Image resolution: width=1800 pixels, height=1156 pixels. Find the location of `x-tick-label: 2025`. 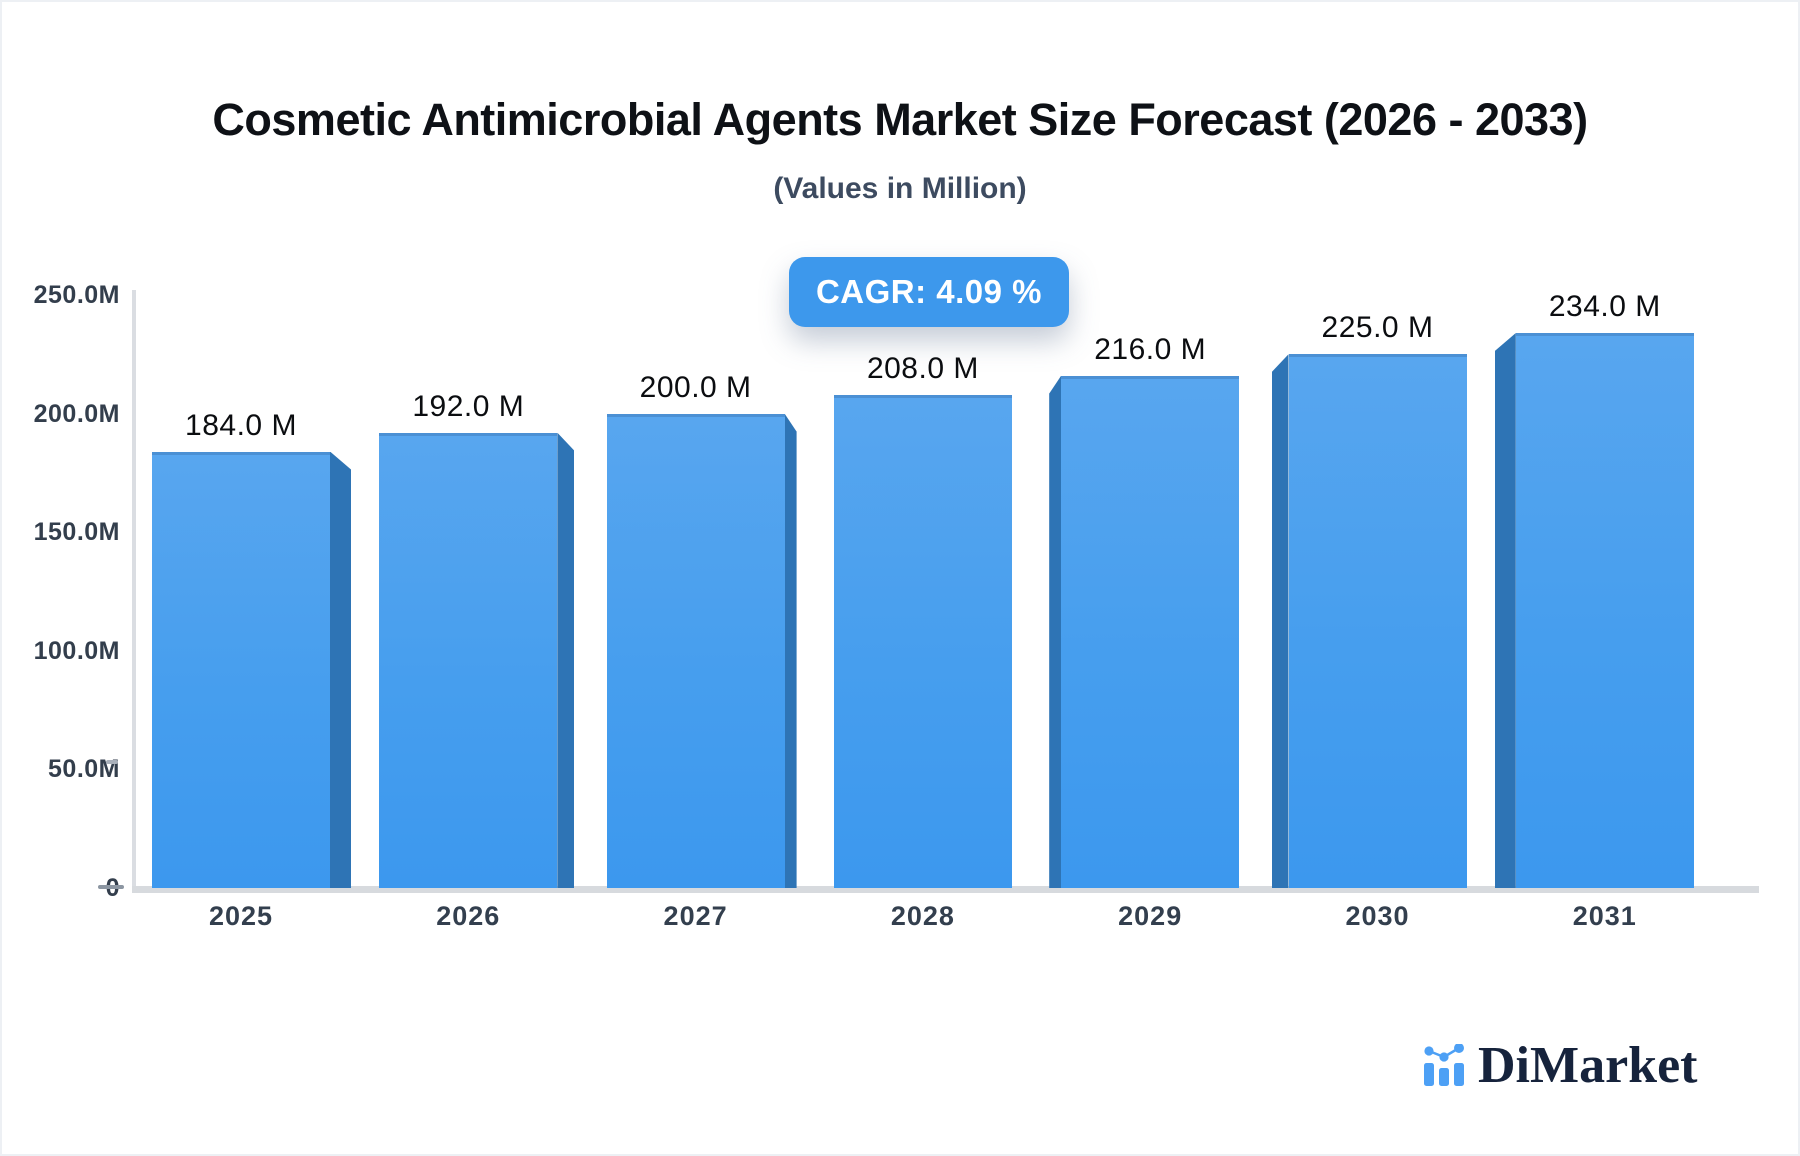

x-tick-label: 2025 is located at coordinates (241, 916).